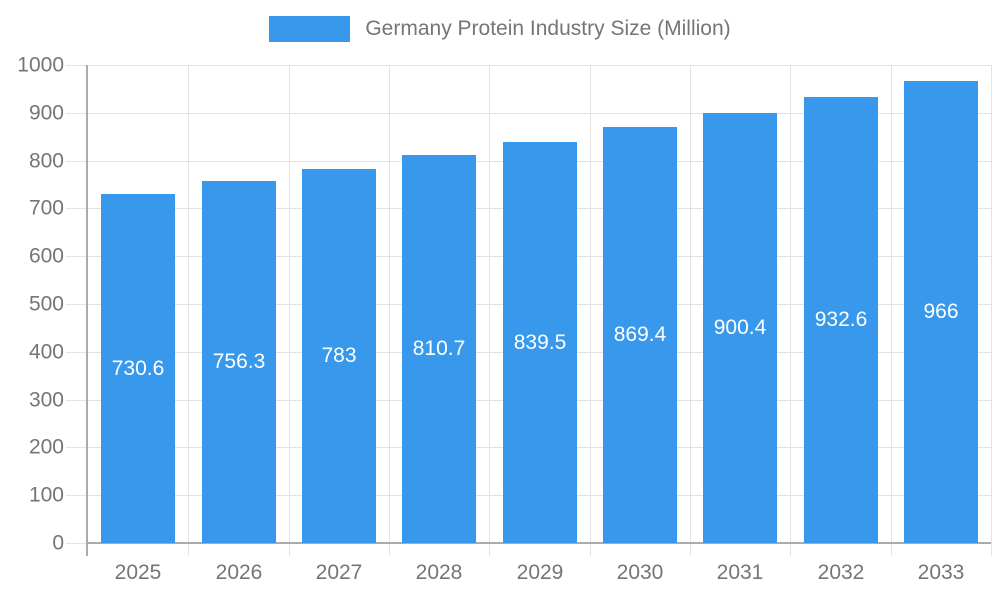  I want to click on x-axis-label: 2027, so click(339, 572).